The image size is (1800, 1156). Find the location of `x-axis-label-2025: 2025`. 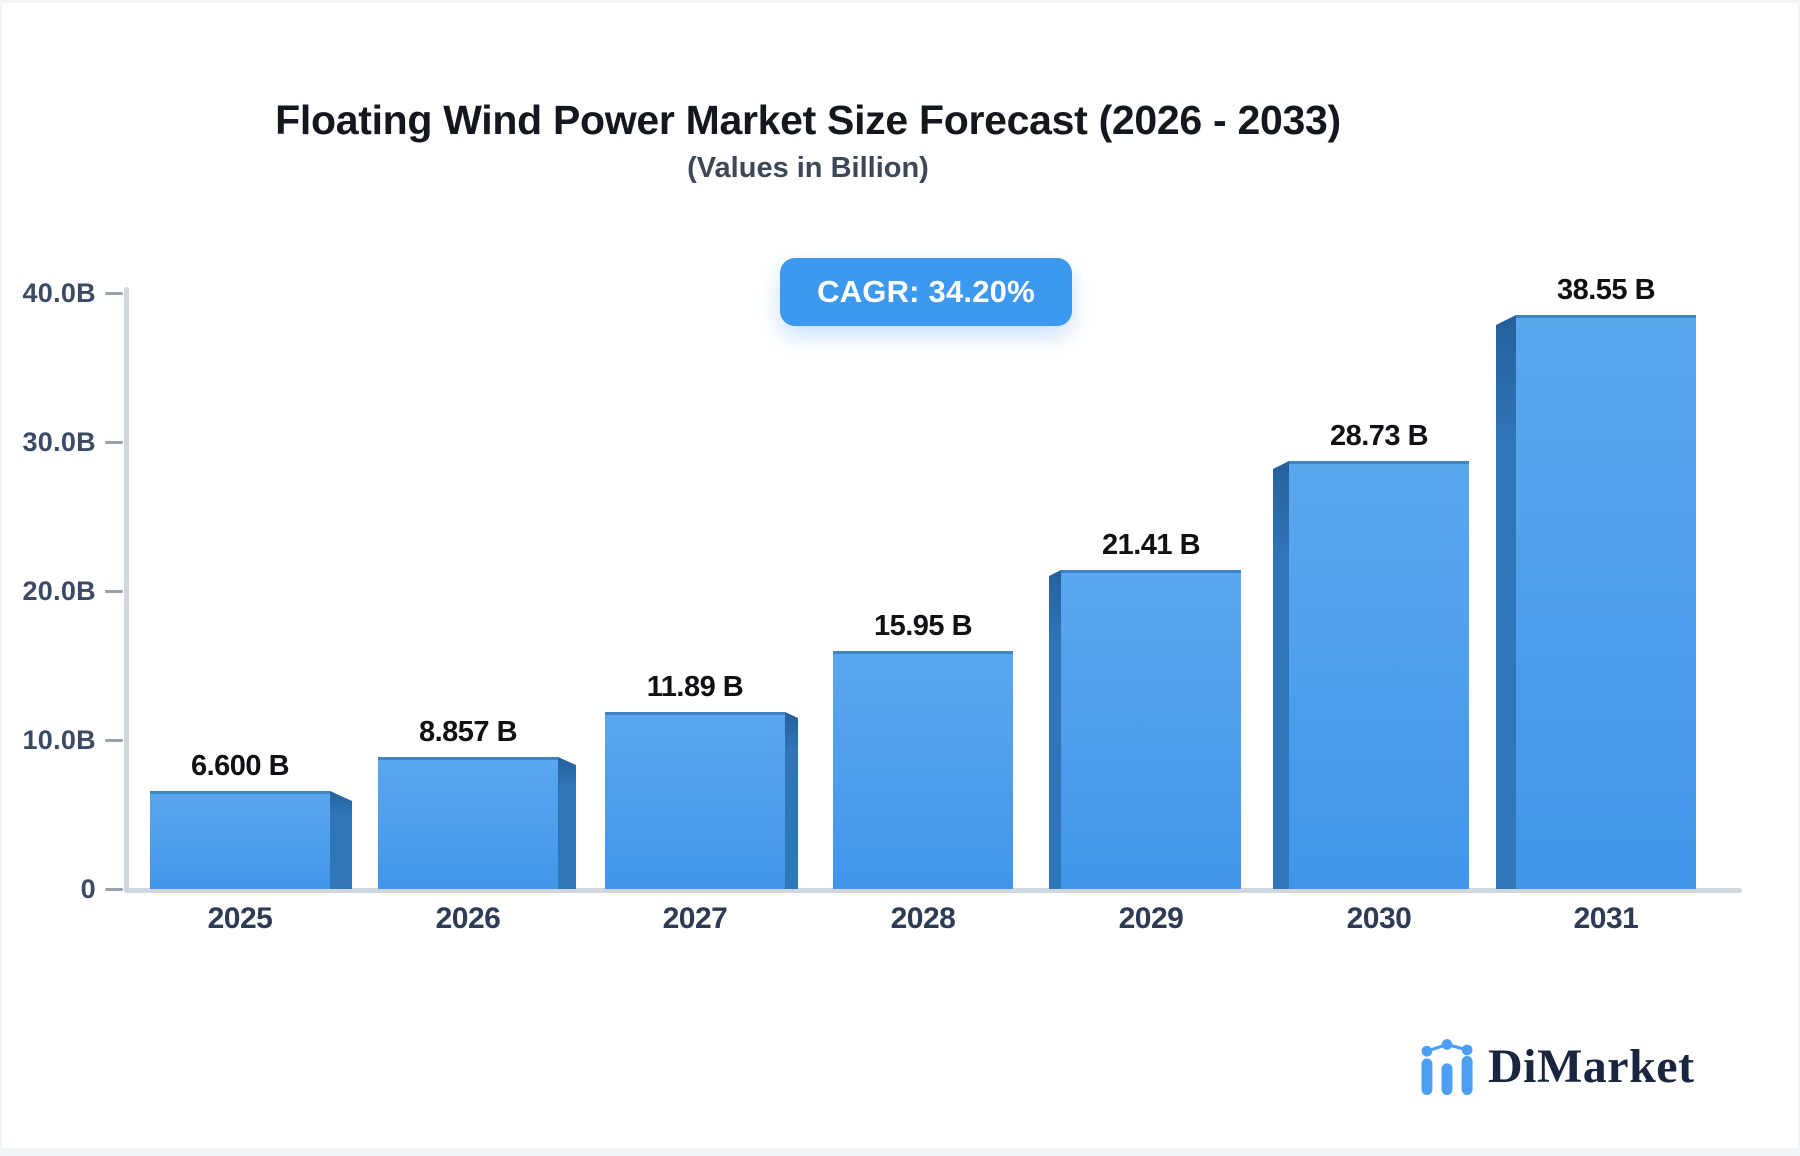

x-axis-label-2025: 2025 is located at coordinates (240, 918).